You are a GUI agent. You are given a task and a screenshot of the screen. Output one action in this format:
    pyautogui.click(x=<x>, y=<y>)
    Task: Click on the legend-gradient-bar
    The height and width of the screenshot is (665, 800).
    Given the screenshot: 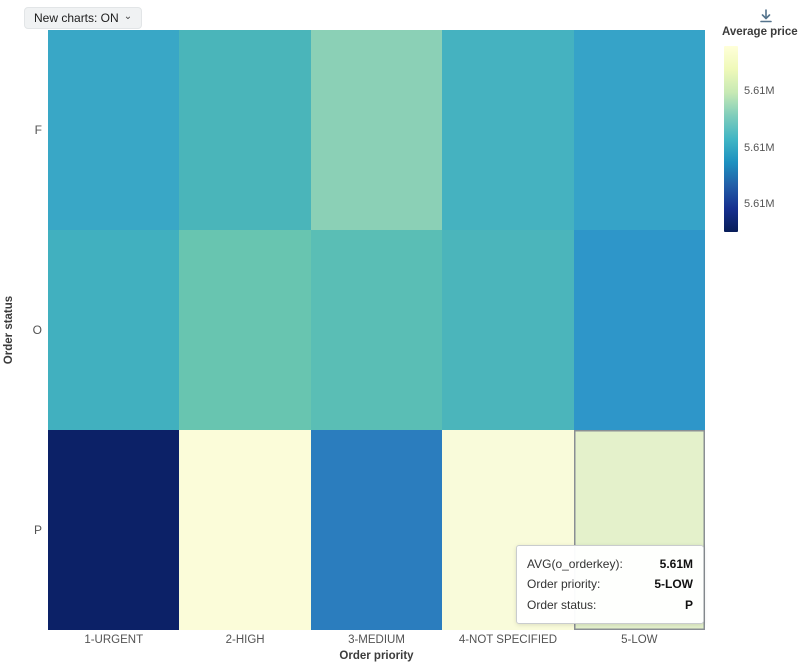 What is the action you would take?
    pyautogui.click(x=731, y=139)
    